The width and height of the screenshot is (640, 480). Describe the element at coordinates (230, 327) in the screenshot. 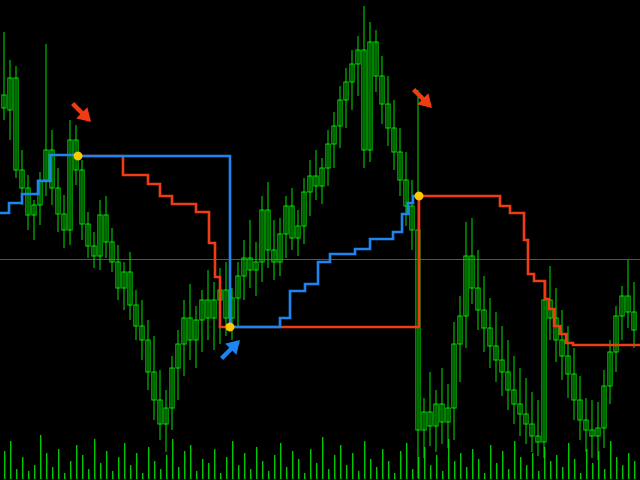

I see `buy-reversal-dot` at that location.